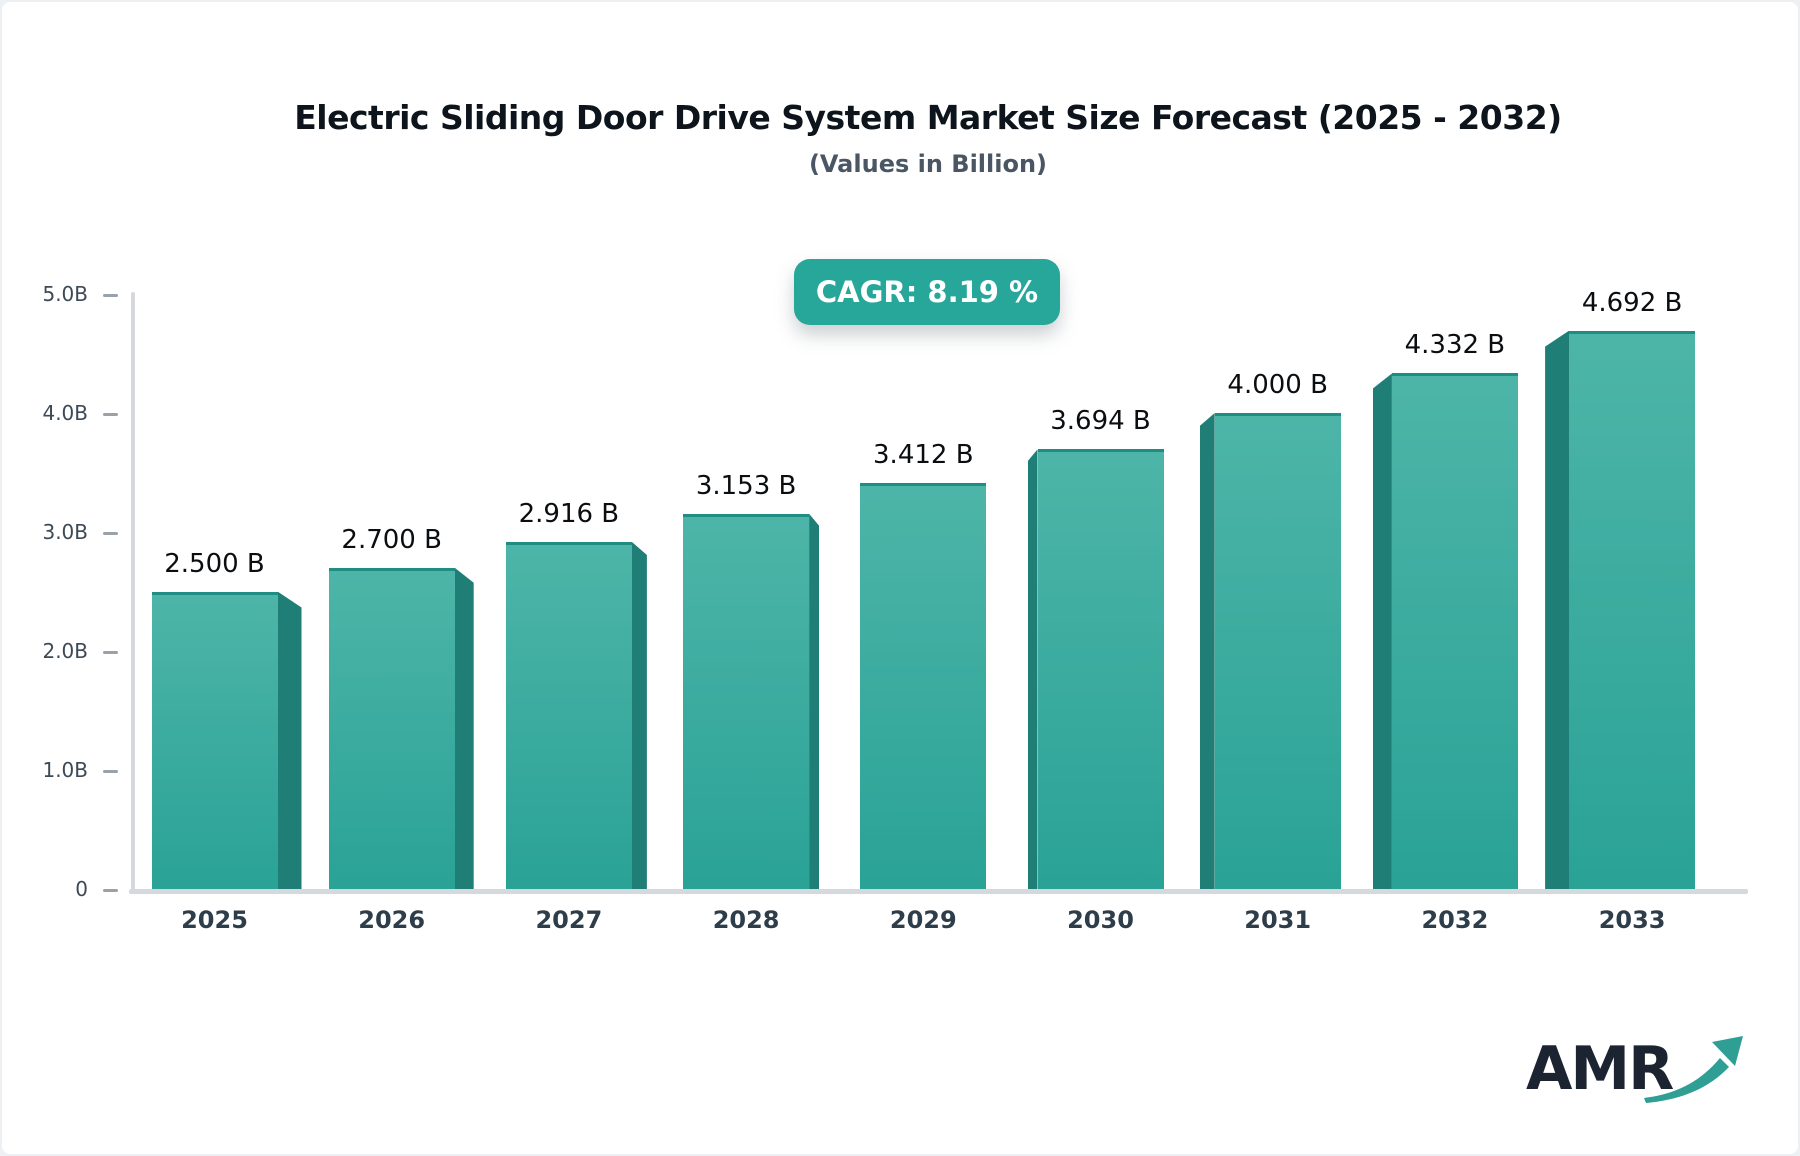 The width and height of the screenshot is (1800, 1156). What do you see at coordinates (938, 891) in the screenshot?
I see `x-axis-baseline` at bounding box center [938, 891].